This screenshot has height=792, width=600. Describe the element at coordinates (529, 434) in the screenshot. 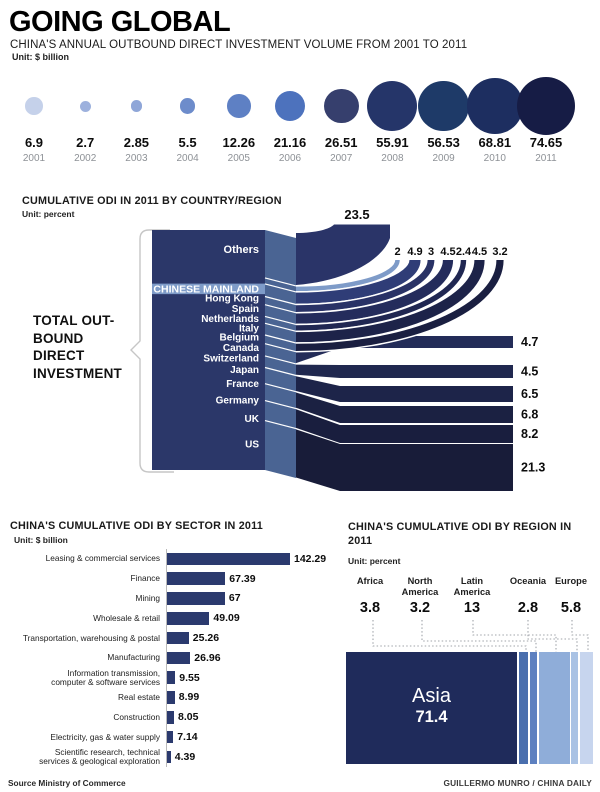

I see `value-uk: 8.2` at that location.